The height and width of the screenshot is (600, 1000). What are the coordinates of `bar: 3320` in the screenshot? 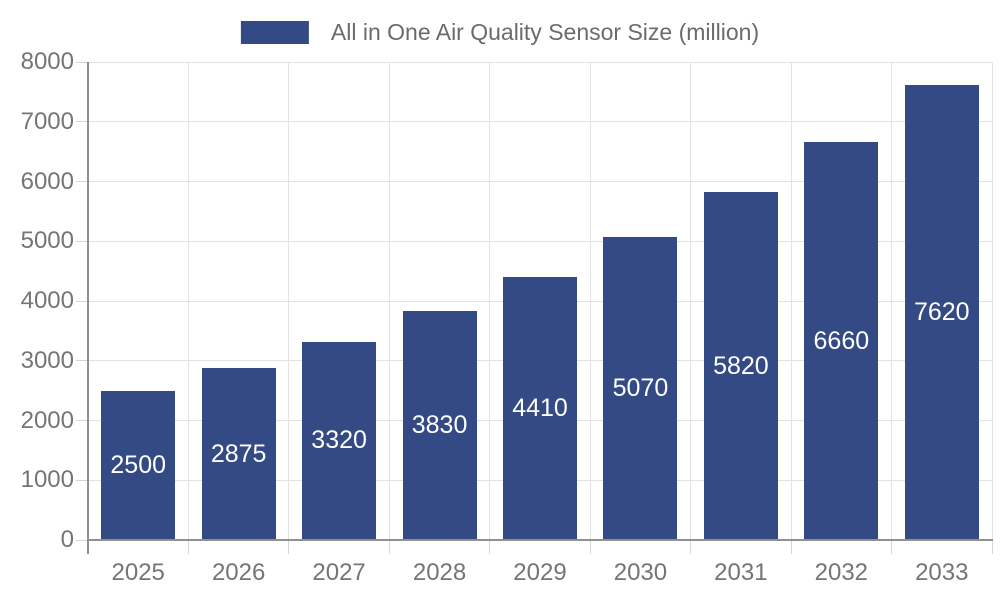 It's located at (339, 440).